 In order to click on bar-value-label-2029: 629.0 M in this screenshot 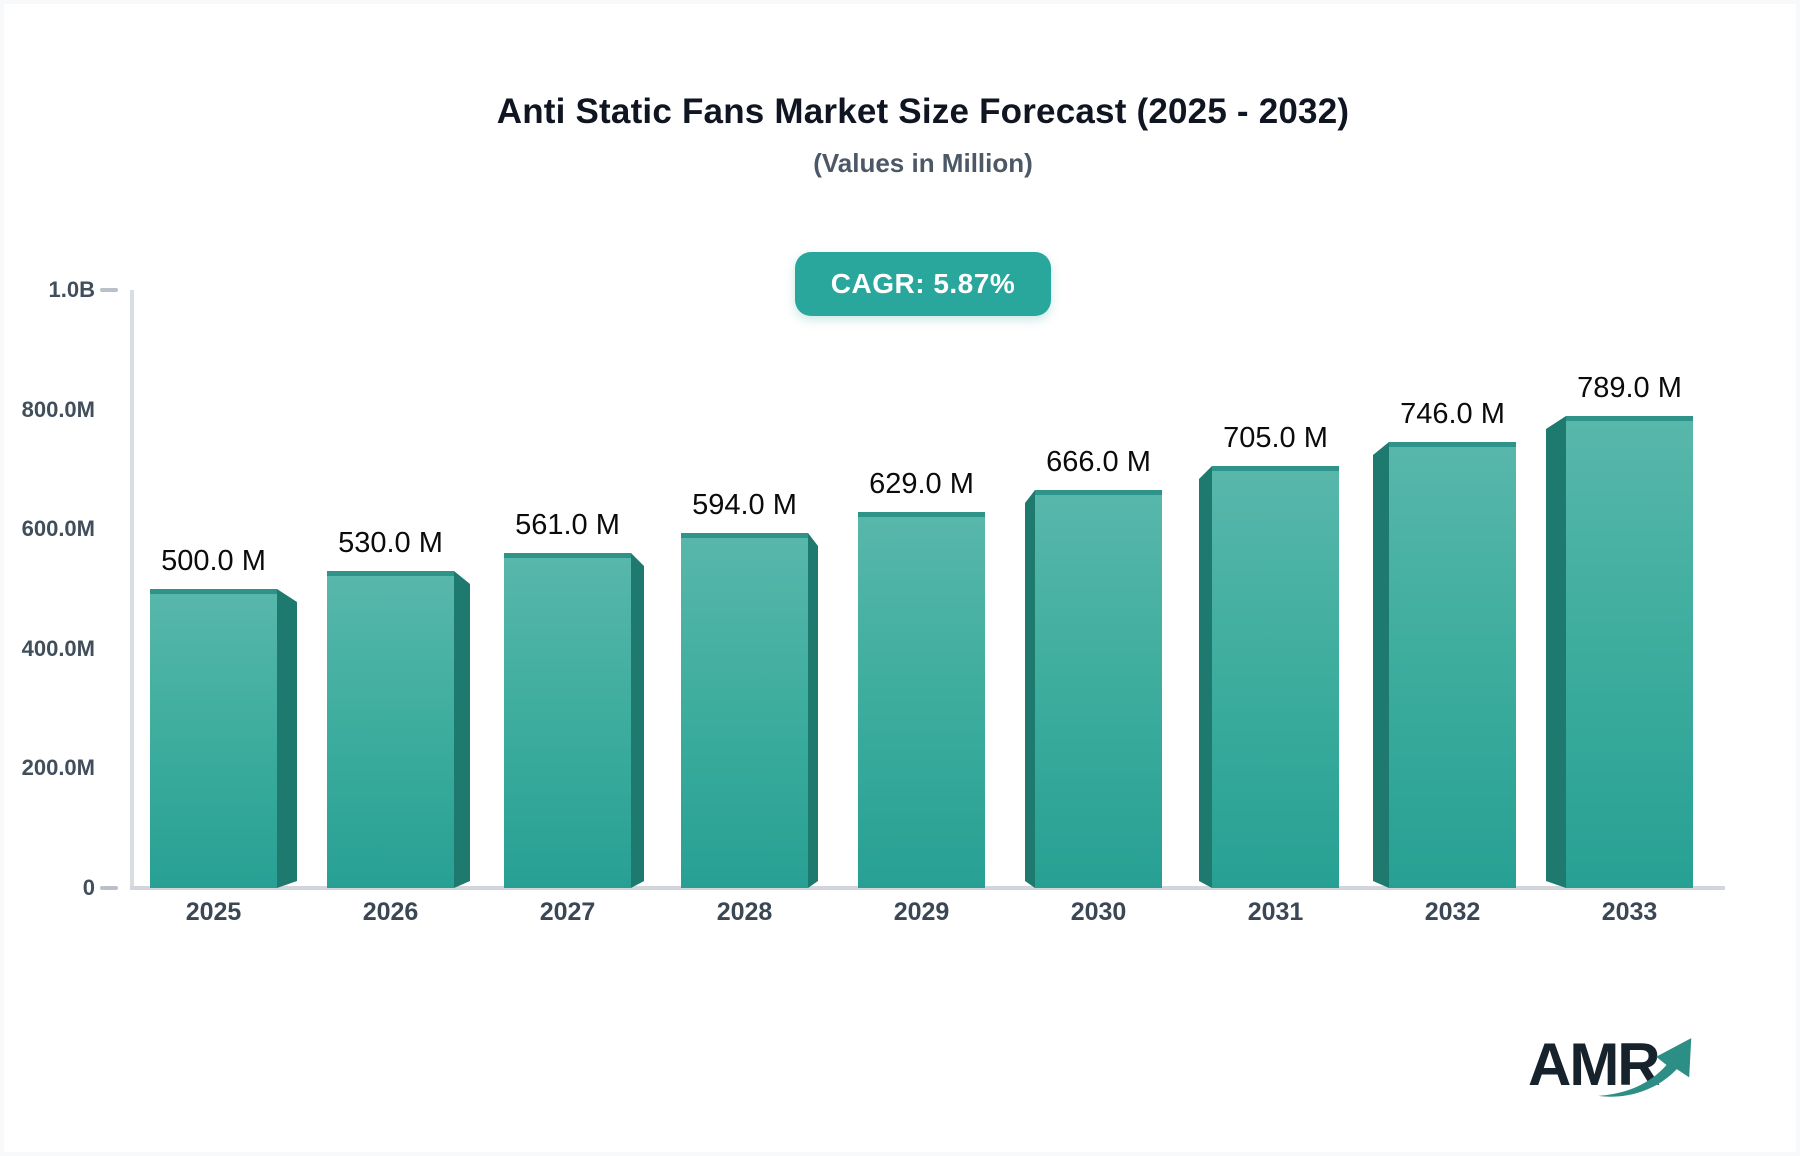, I will do `click(921, 484)`.